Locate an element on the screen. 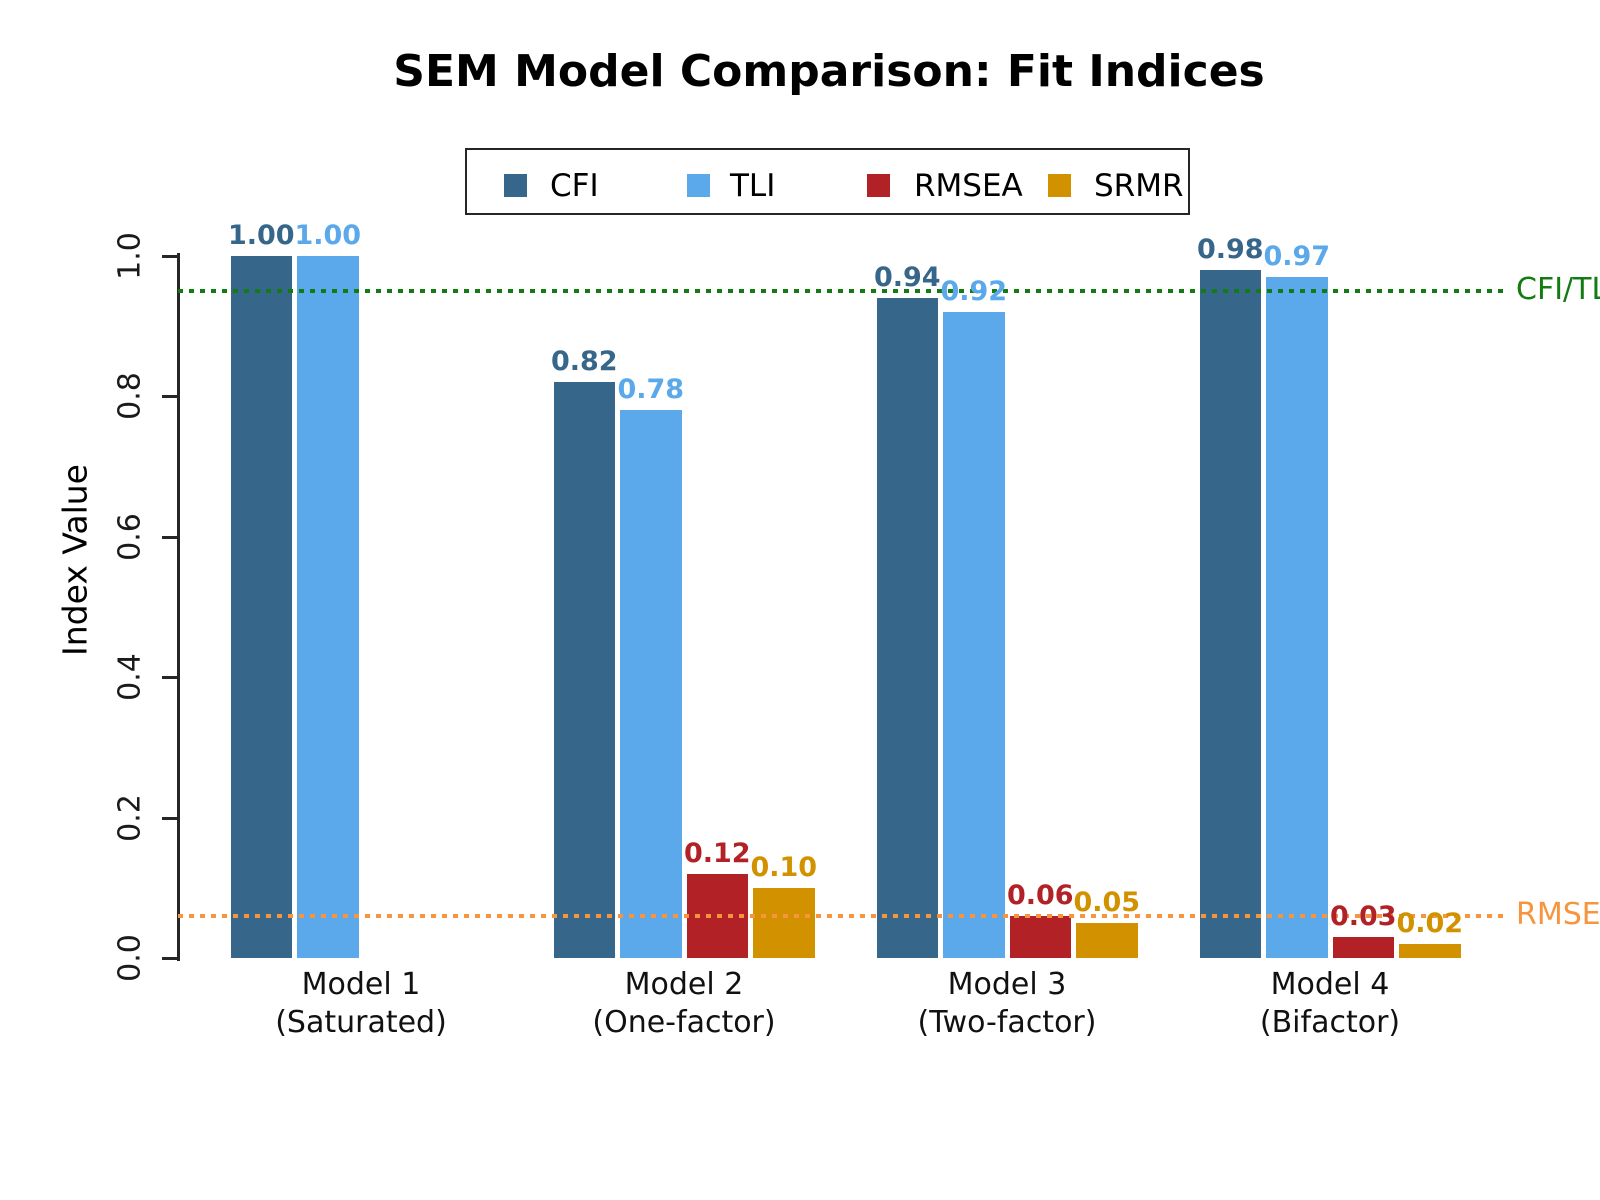 This screenshot has width=1600, height=1200. y-tick-label: 0.0 is located at coordinates (130, 958).